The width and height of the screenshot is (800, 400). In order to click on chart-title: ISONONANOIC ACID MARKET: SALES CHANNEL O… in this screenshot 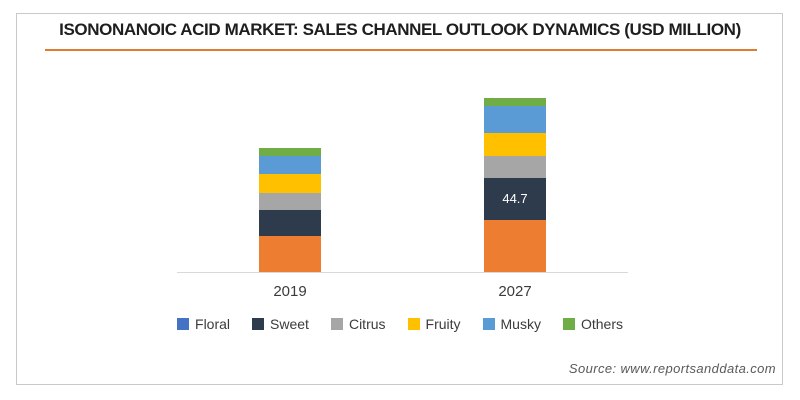, I will do `click(400, 29)`.